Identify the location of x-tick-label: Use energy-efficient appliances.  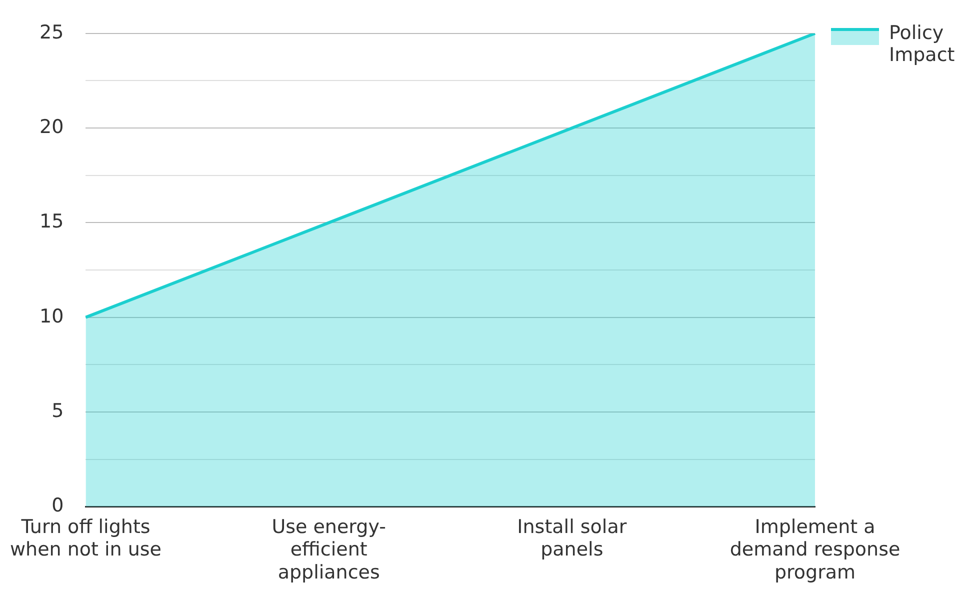
(329, 550).